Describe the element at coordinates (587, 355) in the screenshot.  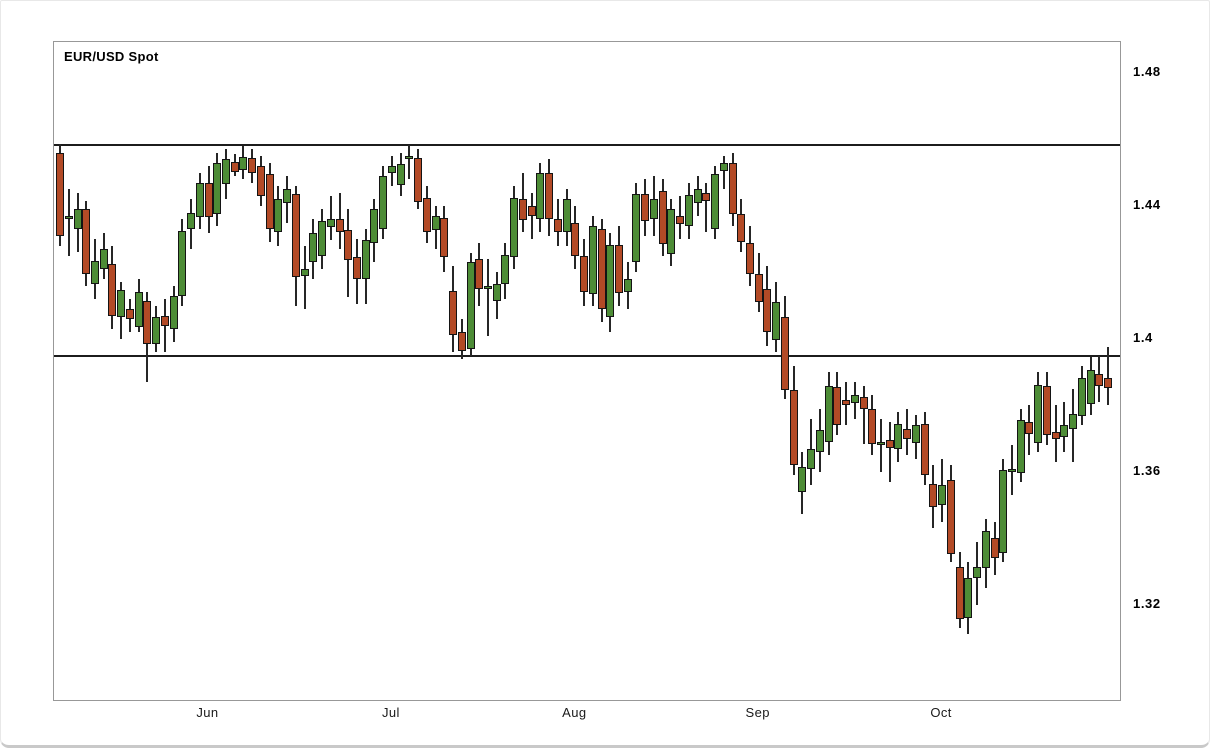
I see `support-line` at that location.